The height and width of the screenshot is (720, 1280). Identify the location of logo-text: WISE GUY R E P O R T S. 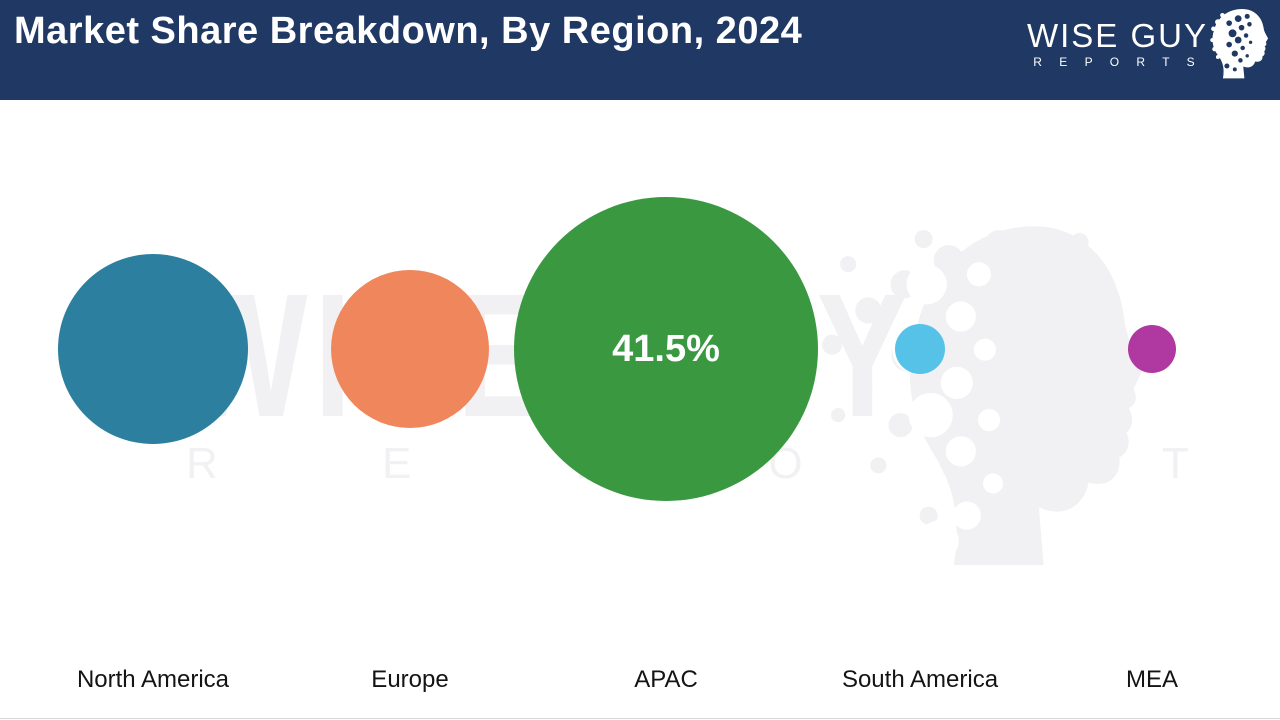
(1117, 44).